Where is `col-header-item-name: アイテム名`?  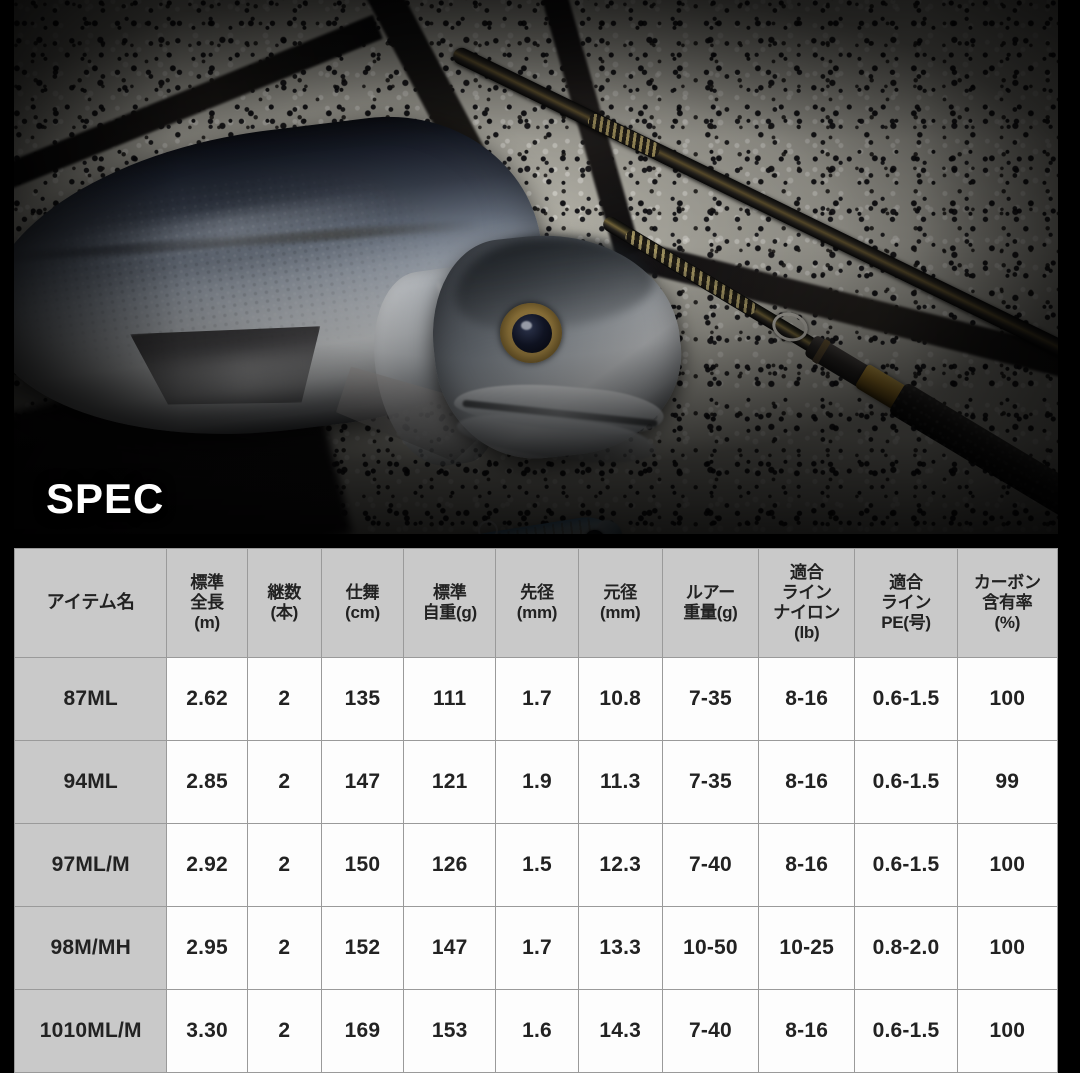
col-header-item-name: アイテム名 is located at coordinates (90, 603).